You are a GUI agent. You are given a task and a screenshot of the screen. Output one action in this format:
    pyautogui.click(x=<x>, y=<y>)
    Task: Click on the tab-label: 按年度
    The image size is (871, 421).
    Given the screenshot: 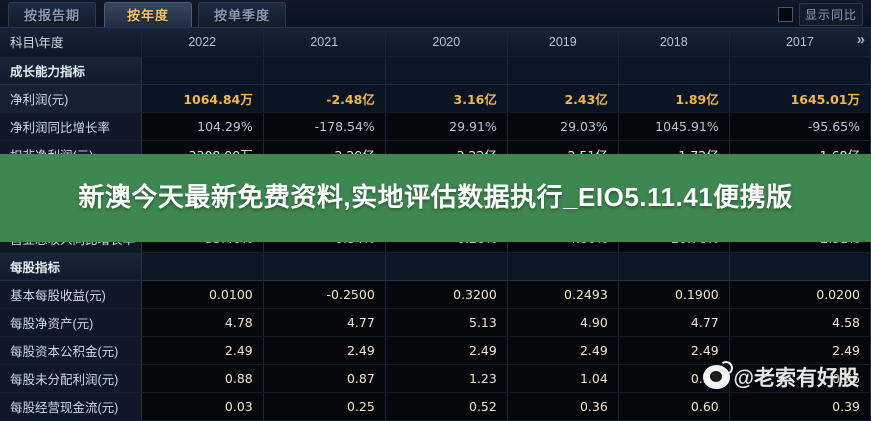 What is the action you would take?
    pyautogui.click(x=147, y=15)
    